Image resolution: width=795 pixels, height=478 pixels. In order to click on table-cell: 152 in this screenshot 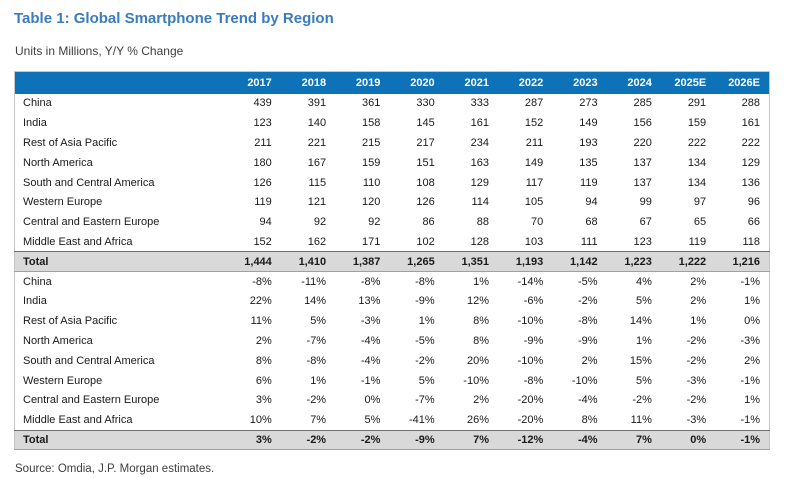, I will do `click(262, 241)`.